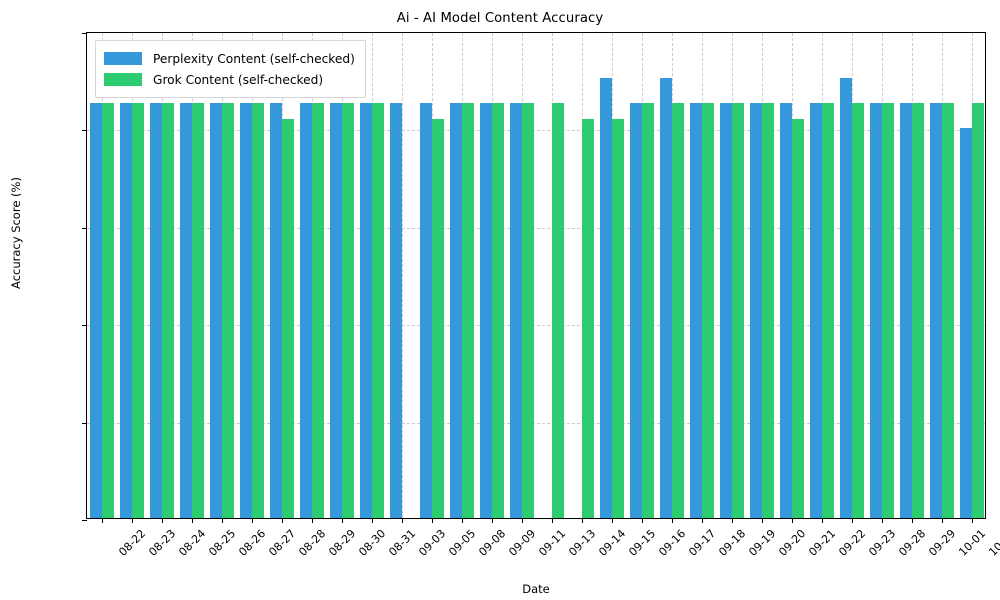 The height and width of the screenshot is (600, 1000). I want to click on x-tick-label: 09-20, so click(792, 543).